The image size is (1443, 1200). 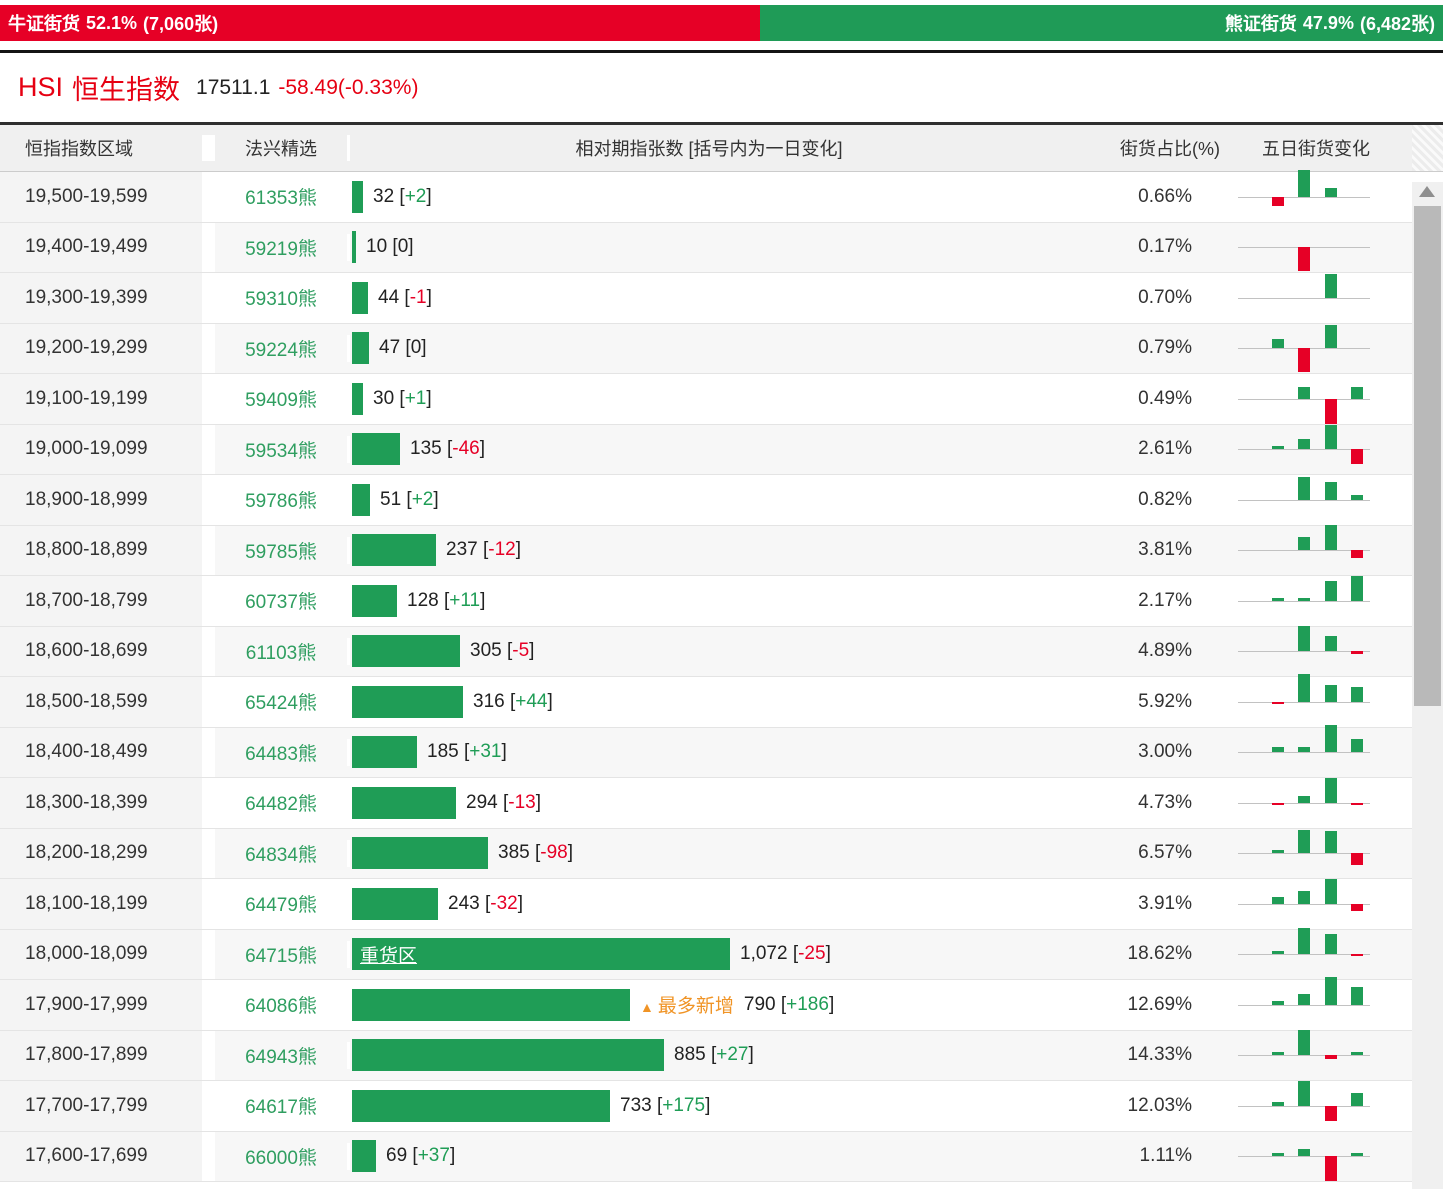 What do you see at coordinates (1427, 456) in the screenshot?
I see `scrollbar-thumb` at bounding box center [1427, 456].